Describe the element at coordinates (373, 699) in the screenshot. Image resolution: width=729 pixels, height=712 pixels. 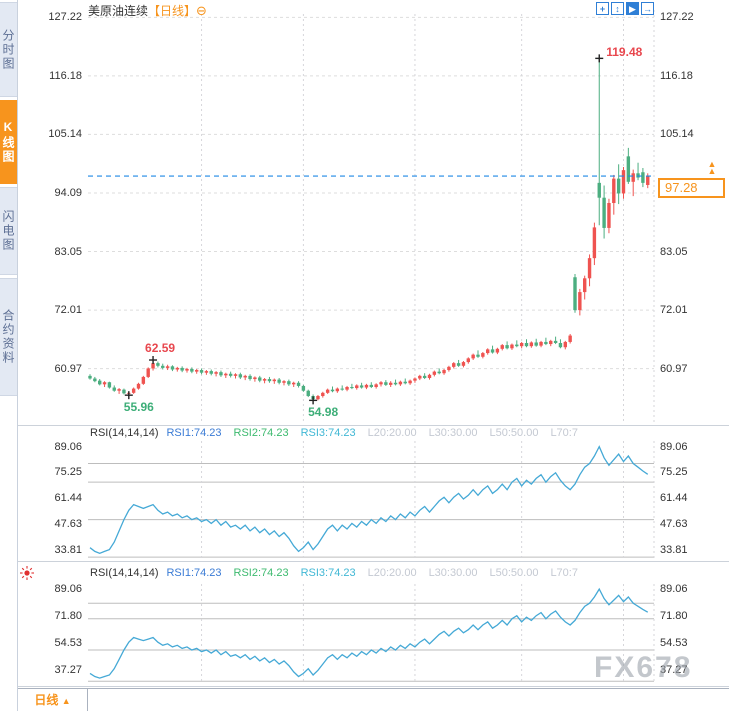
I see `time-axis-bar: 日线 ▲` at that location.